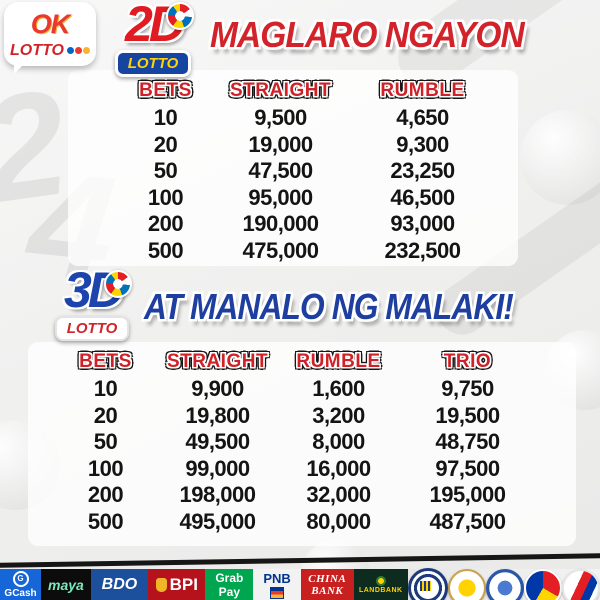  Describe the element at coordinates (467, 521) in the screenshot. I see `table-cell: 487,500` at that location.